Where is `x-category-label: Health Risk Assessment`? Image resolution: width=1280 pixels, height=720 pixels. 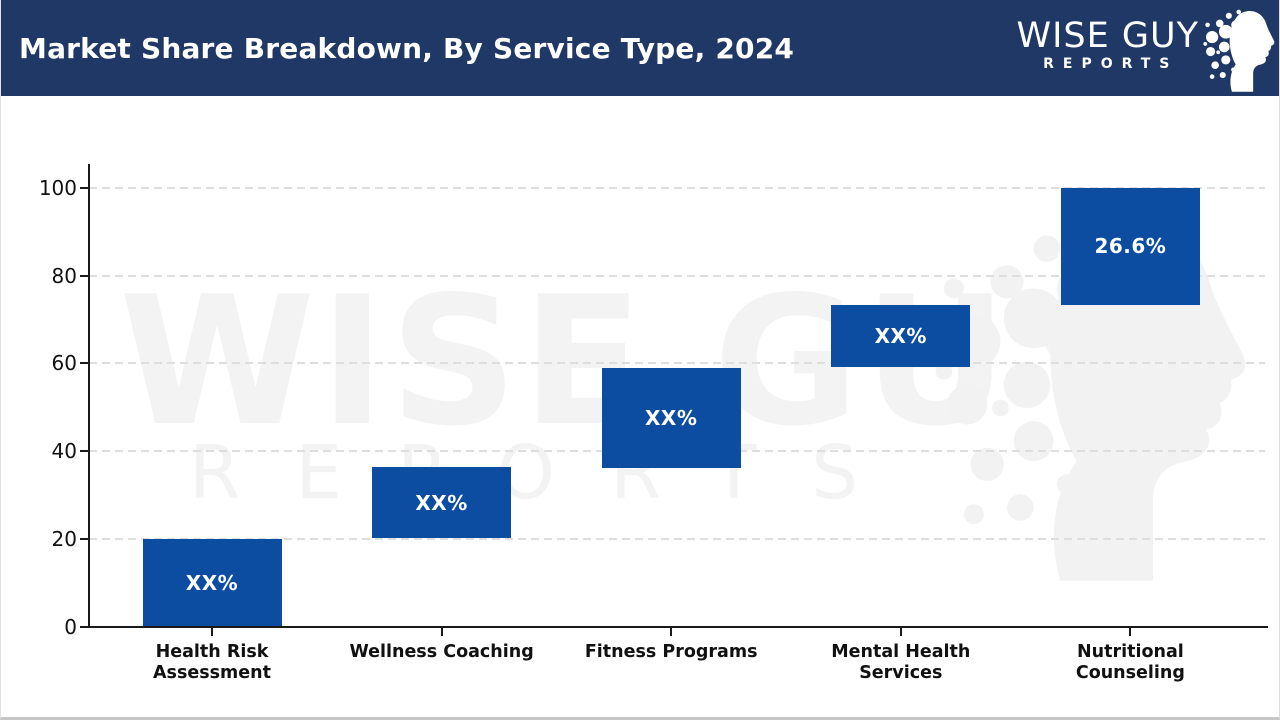 x-category-label: Health Risk Assessment is located at coordinates (211, 662).